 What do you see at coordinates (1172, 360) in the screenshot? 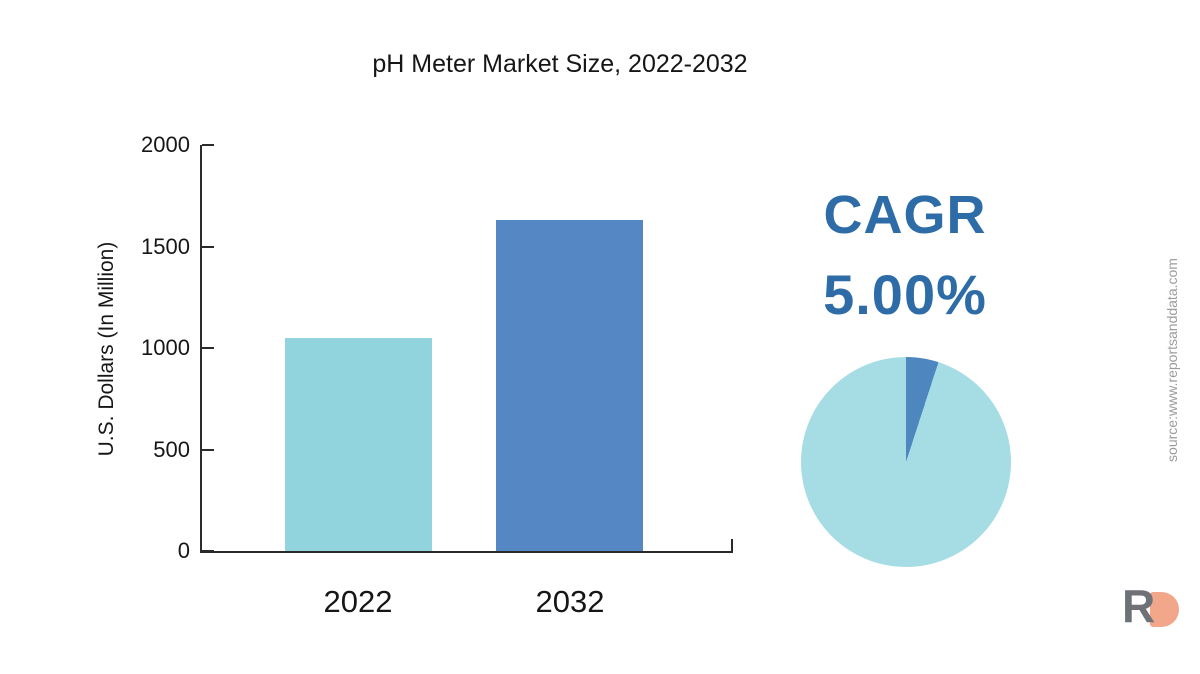
I see `source-credit: source:www.reportsanddata.com` at bounding box center [1172, 360].